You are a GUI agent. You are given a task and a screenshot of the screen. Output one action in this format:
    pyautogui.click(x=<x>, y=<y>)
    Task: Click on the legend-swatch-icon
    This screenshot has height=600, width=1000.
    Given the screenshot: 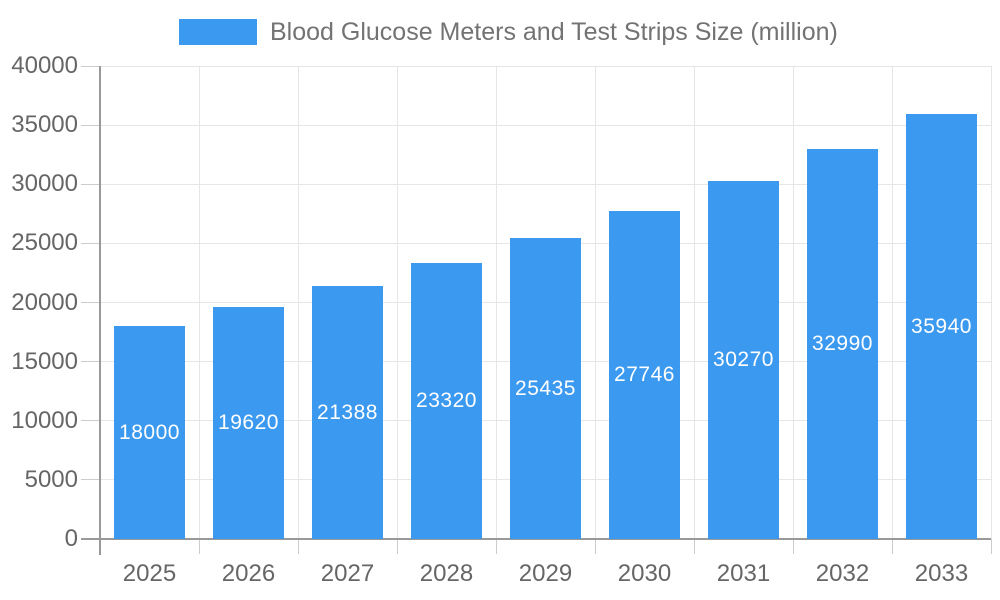 What is the action you would take?
    pyautogui.click(x=218, y=32)
    